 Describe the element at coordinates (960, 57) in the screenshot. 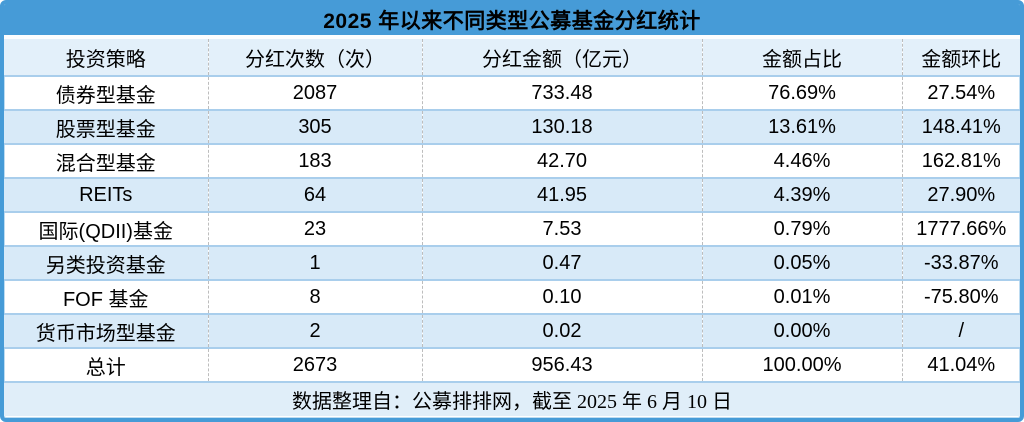

I see `col-header-amount-mom: 金额环比` at that location.